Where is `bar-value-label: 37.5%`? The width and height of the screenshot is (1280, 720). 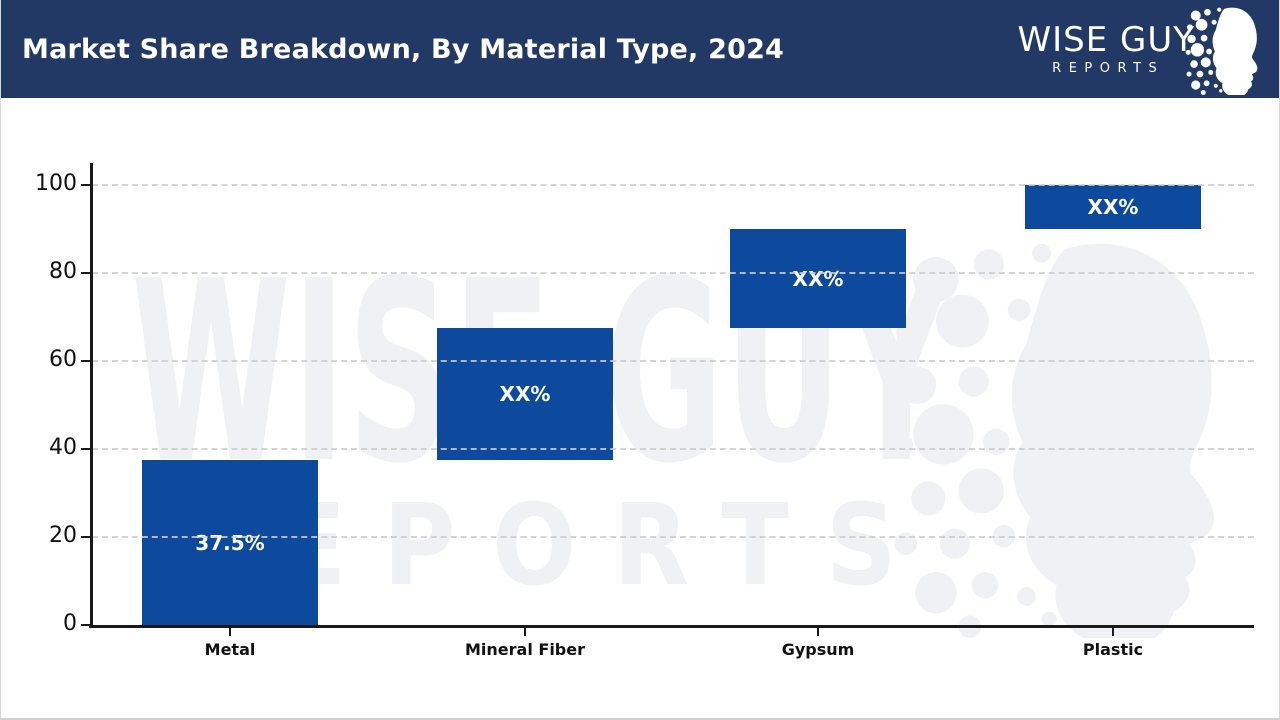 bar-value-label: 37.5% is located at coordinates (230, 542).